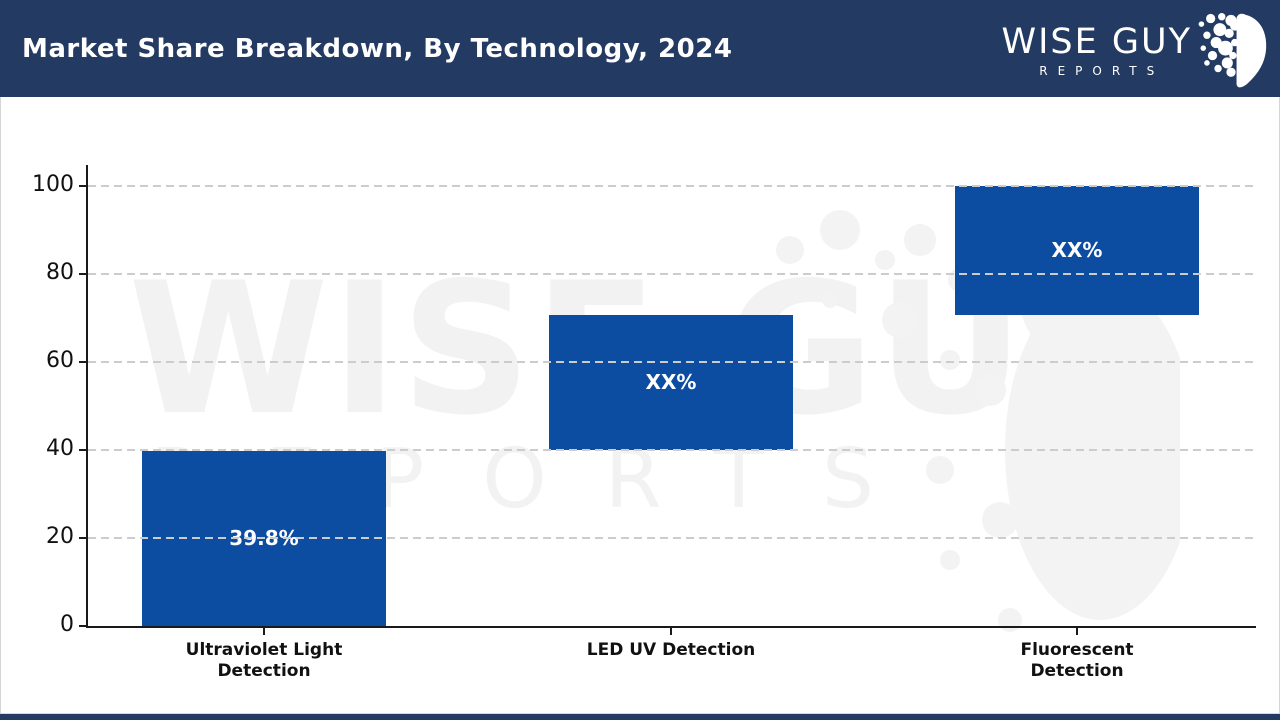 Image resolution: width=1280 pixels, height=720 pixels. I want to click on y-tick-label: 40, so click(60, 448).